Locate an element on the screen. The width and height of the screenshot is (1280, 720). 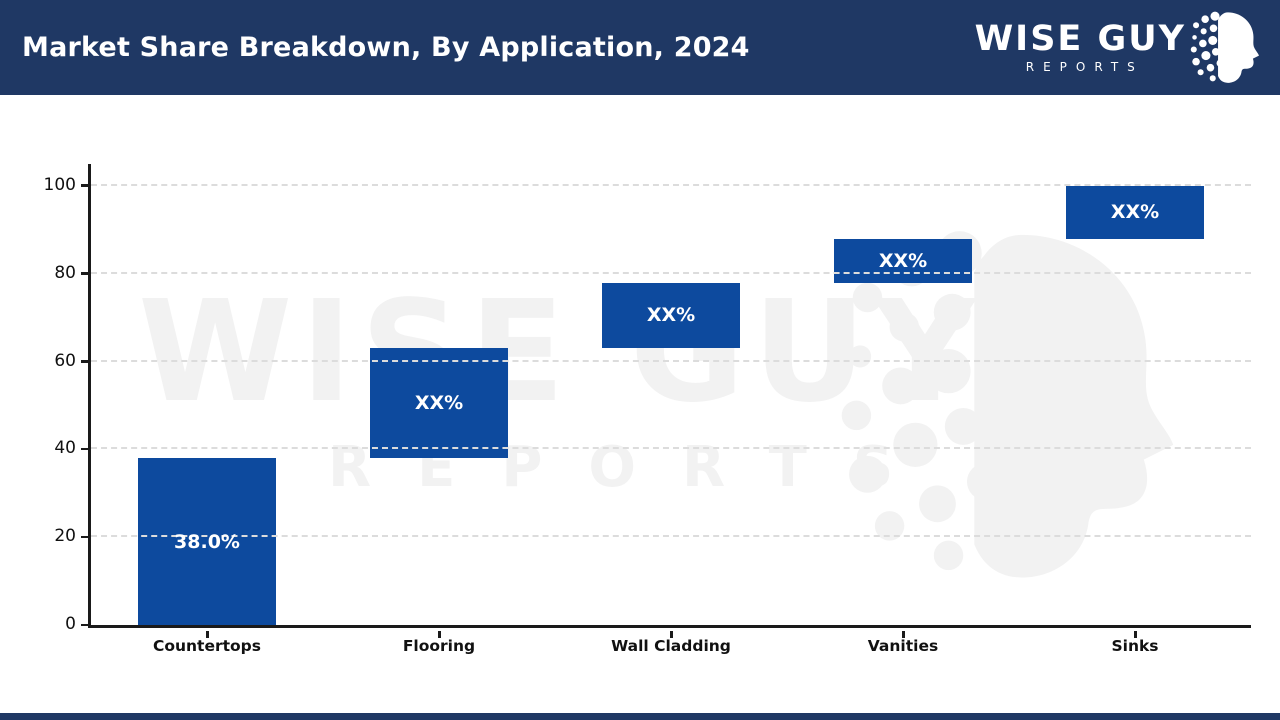
bar-vanities is located at coordinates (903, 260).